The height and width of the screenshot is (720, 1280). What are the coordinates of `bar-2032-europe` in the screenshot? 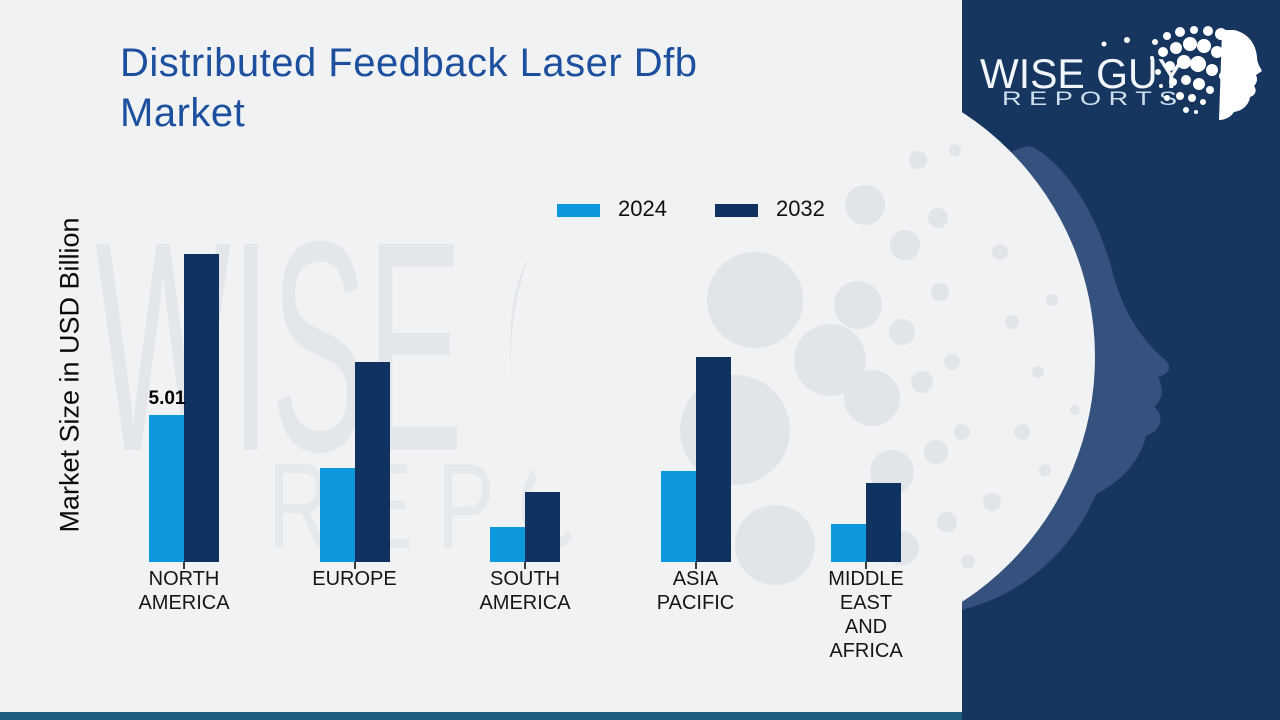 It's located at (372, 462).